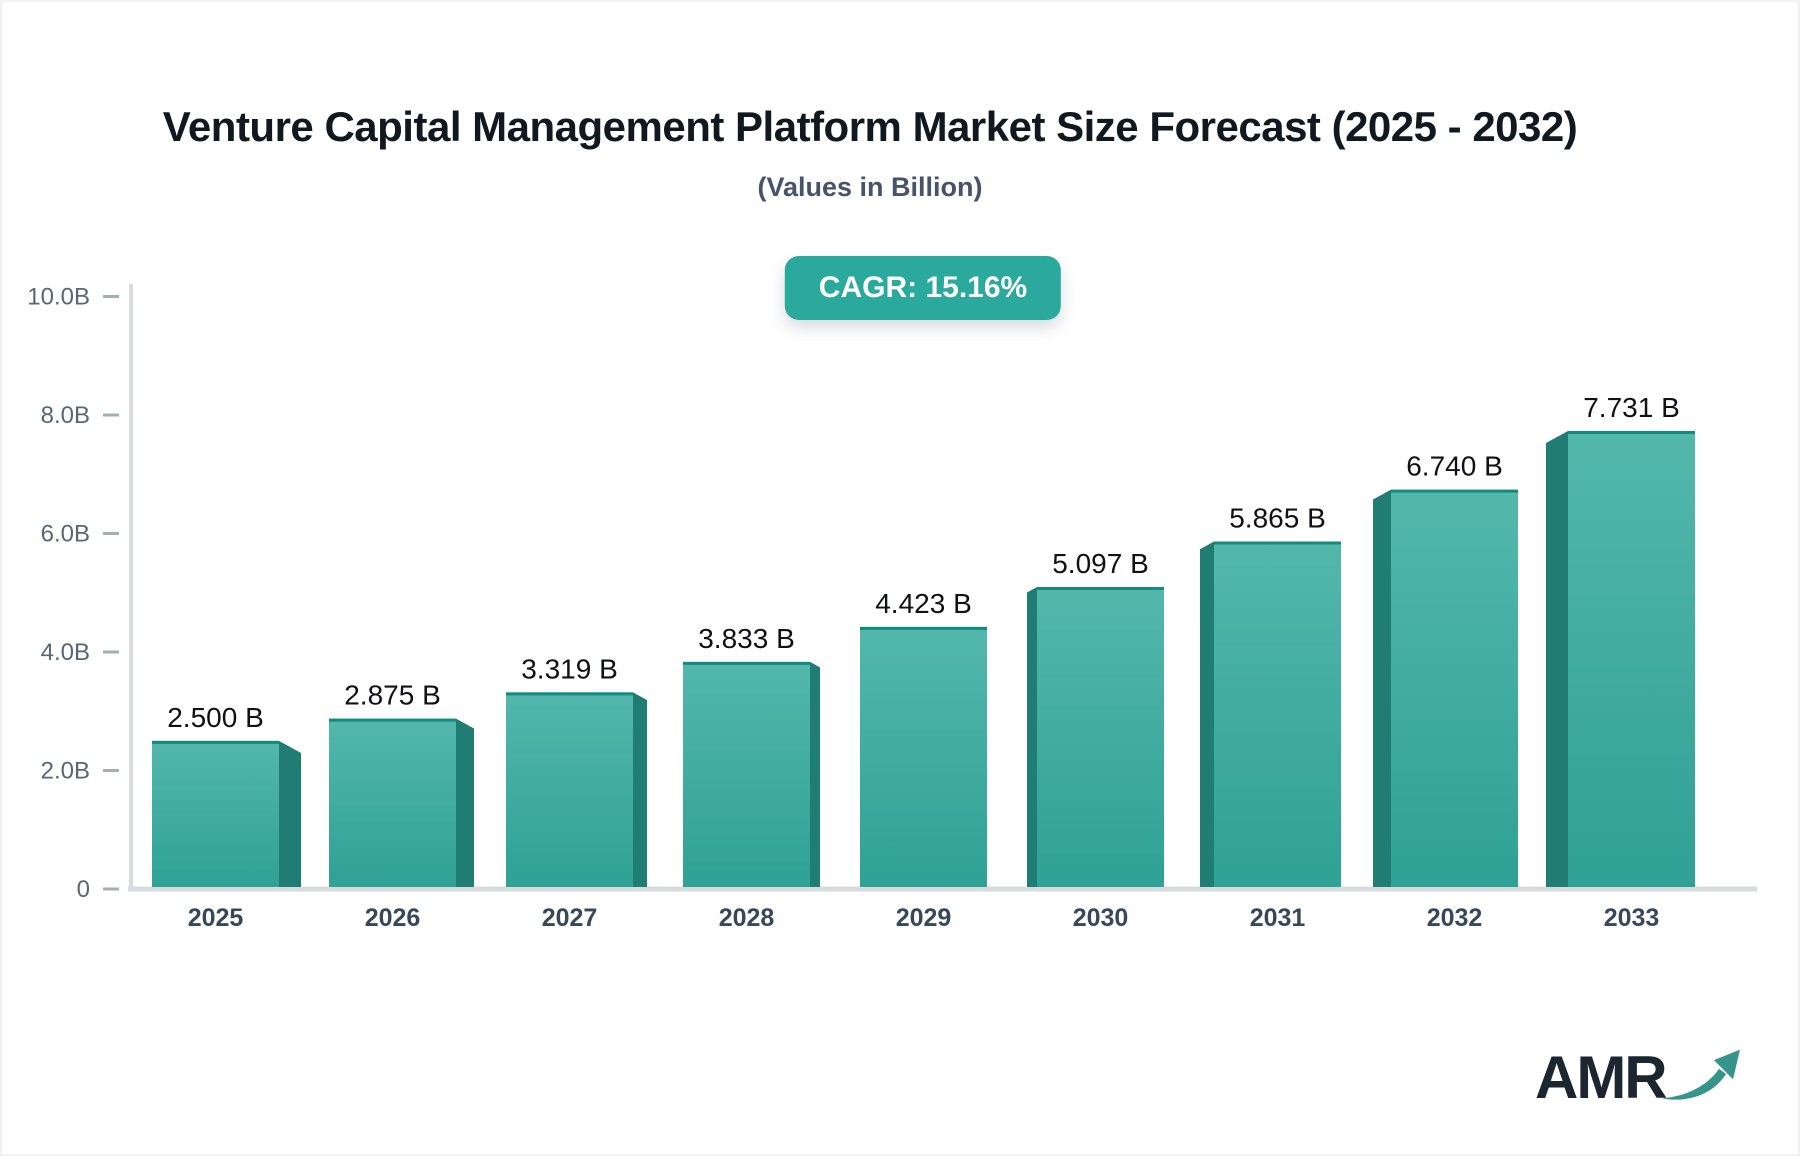  Describe the element at coordinates (216, 918) in the screenshot. I see `x-tick-label: 2025` at that location.